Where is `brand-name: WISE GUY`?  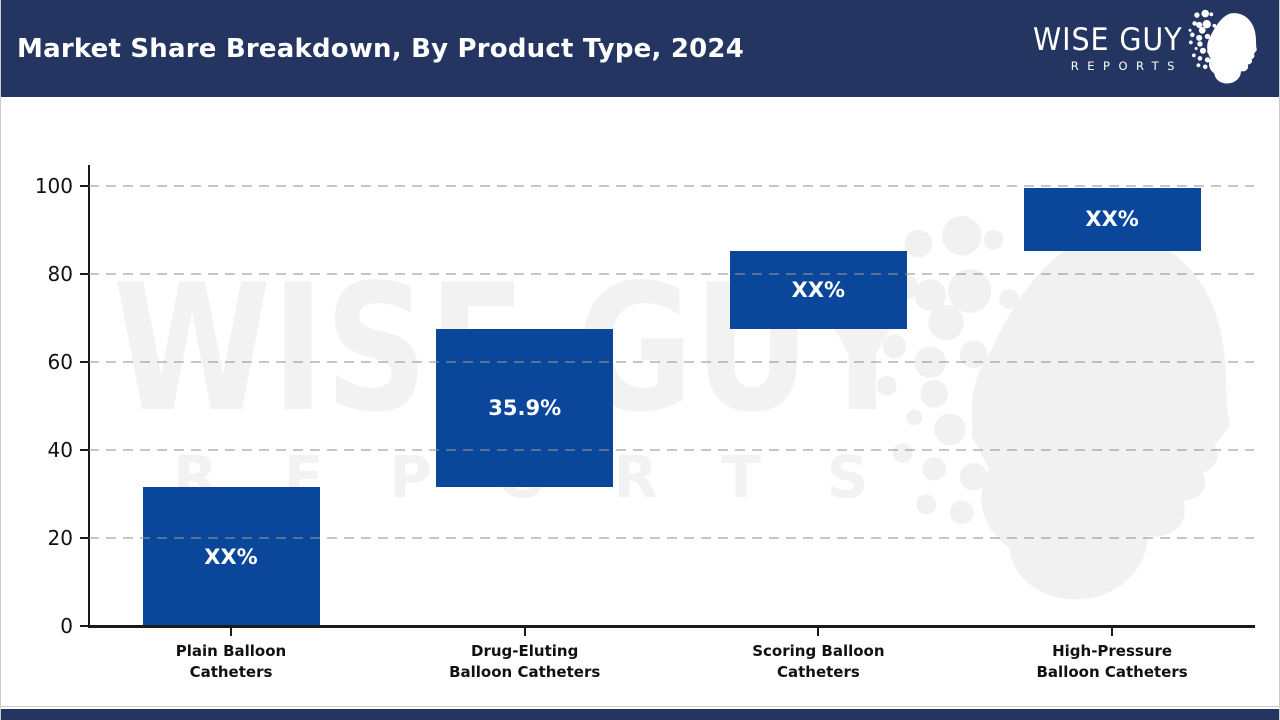
brand-name: WISE GUY is located at coordinates (1108, 39).